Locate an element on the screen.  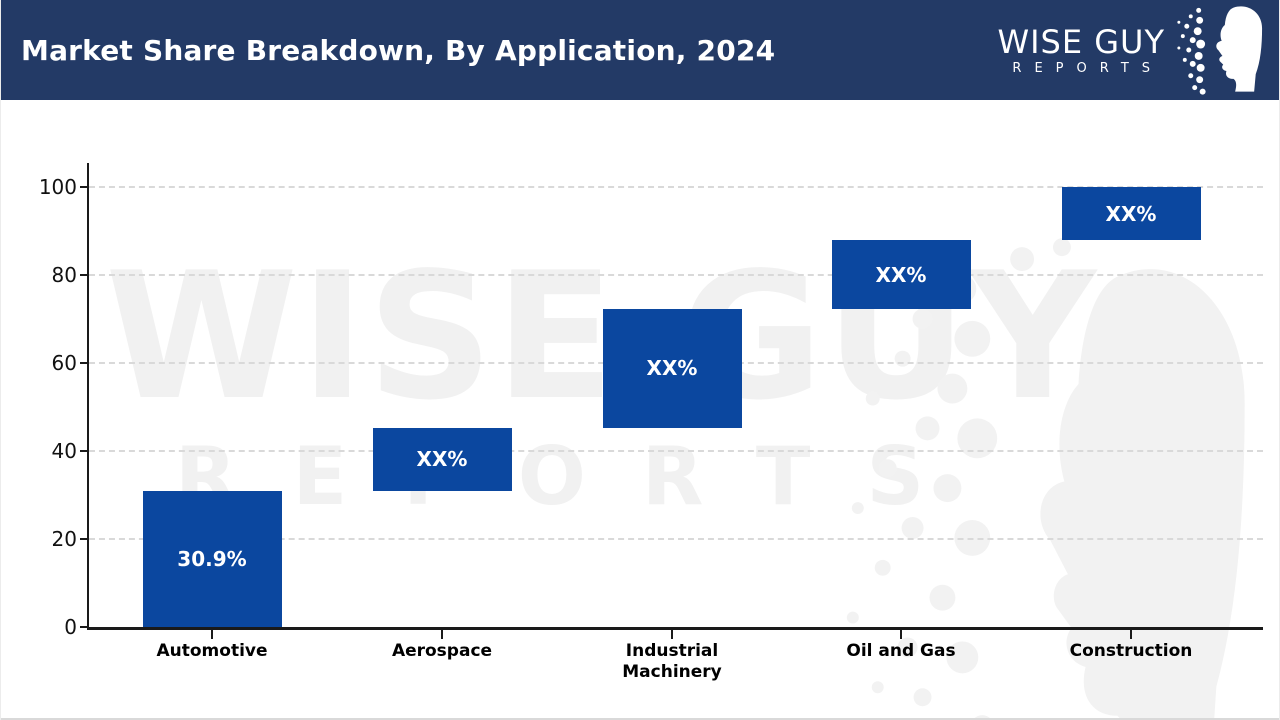
x-category-label: Aerospace is located at coordinates (442, 651).